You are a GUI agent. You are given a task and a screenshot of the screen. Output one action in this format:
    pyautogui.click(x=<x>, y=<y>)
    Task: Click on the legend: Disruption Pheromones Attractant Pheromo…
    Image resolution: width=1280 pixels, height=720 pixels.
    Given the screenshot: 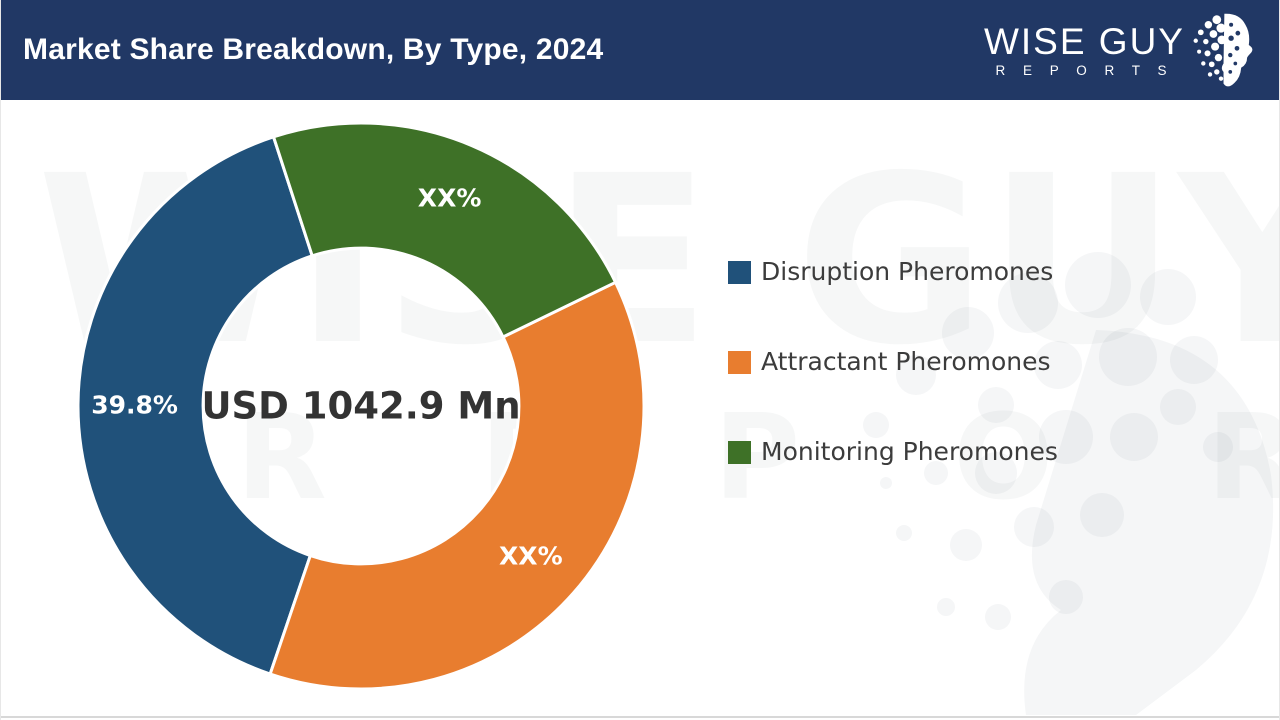 What is the action you would take?
    pyautogui.click(x=893, y=392)
    